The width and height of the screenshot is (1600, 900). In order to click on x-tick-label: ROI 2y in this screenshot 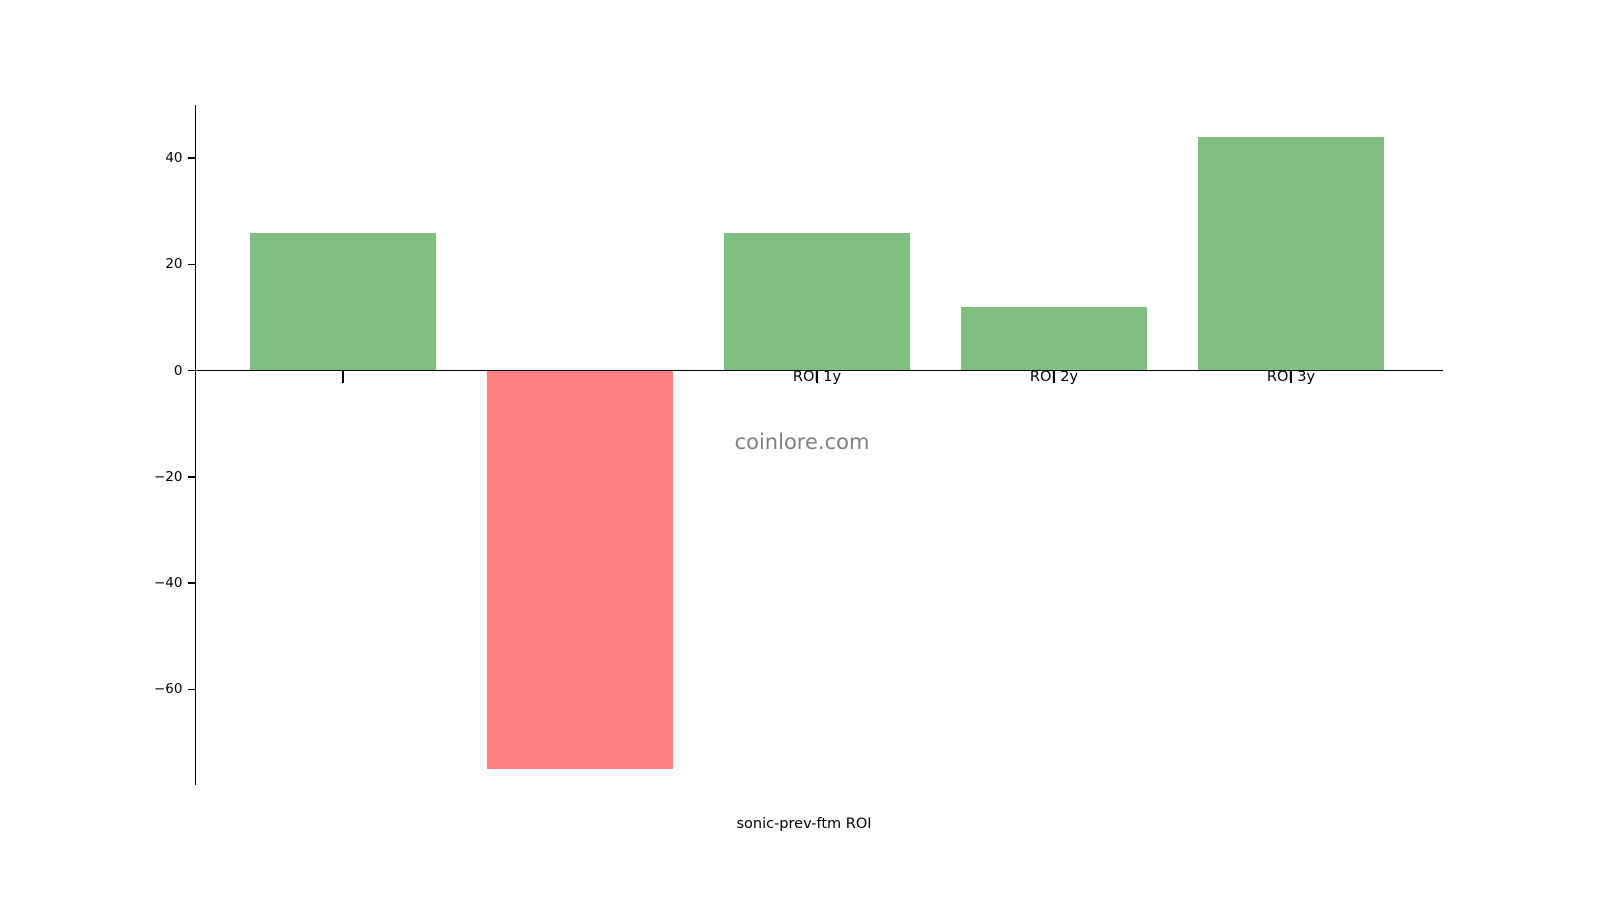, I will do `click(1054, 376)`.